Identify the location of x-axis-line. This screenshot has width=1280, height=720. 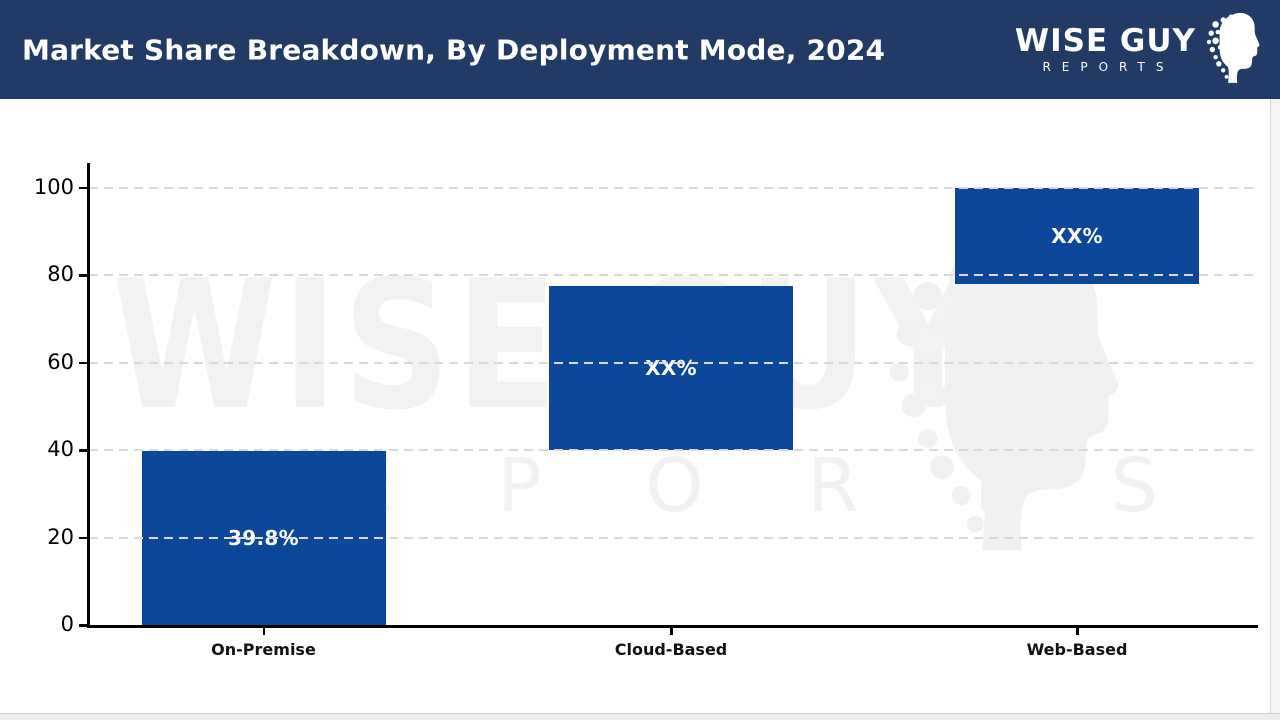
(672, 626).